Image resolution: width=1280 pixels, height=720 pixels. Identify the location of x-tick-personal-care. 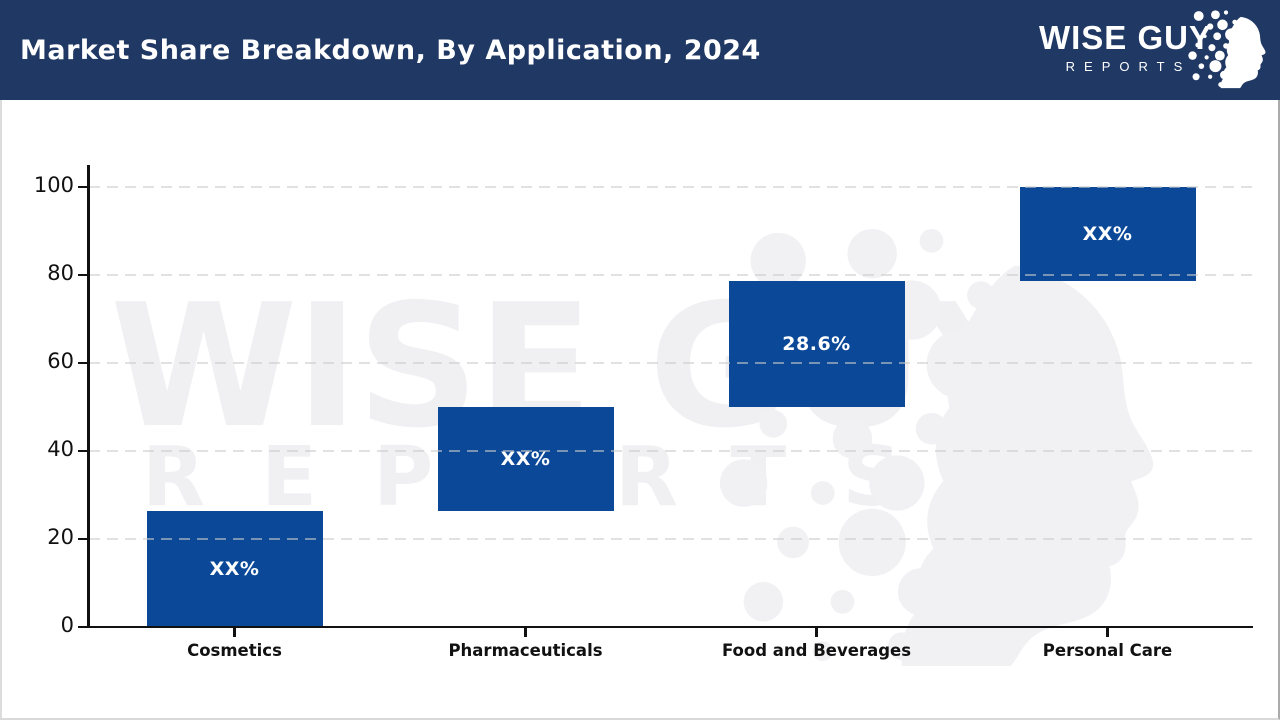
(1107, 632).